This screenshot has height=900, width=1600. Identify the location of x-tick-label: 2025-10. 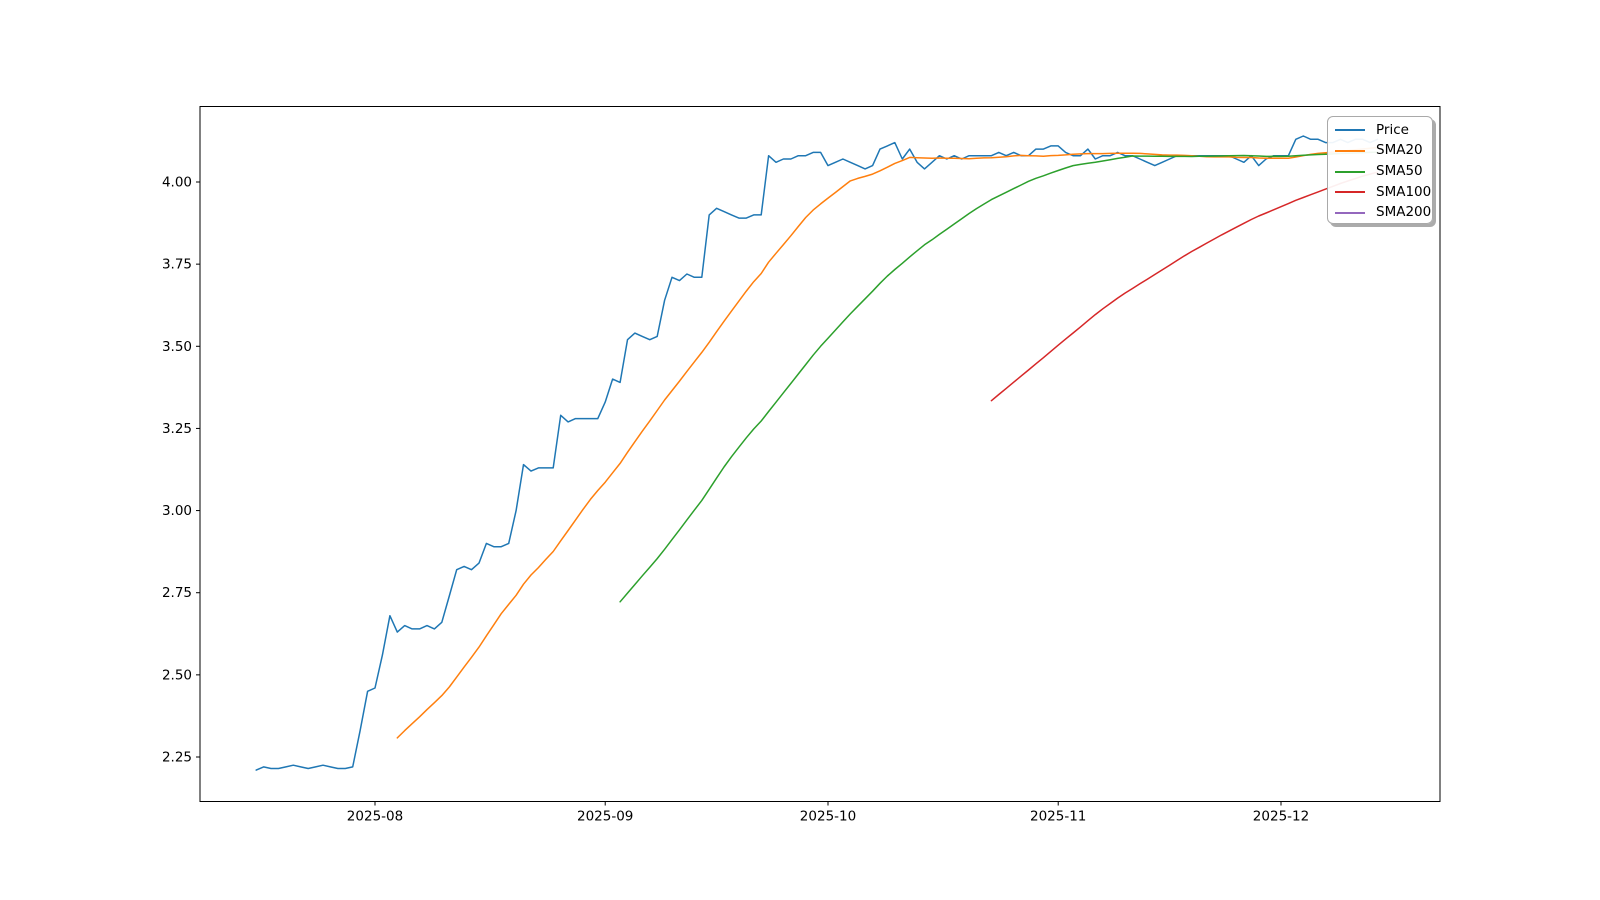
(828, 817).